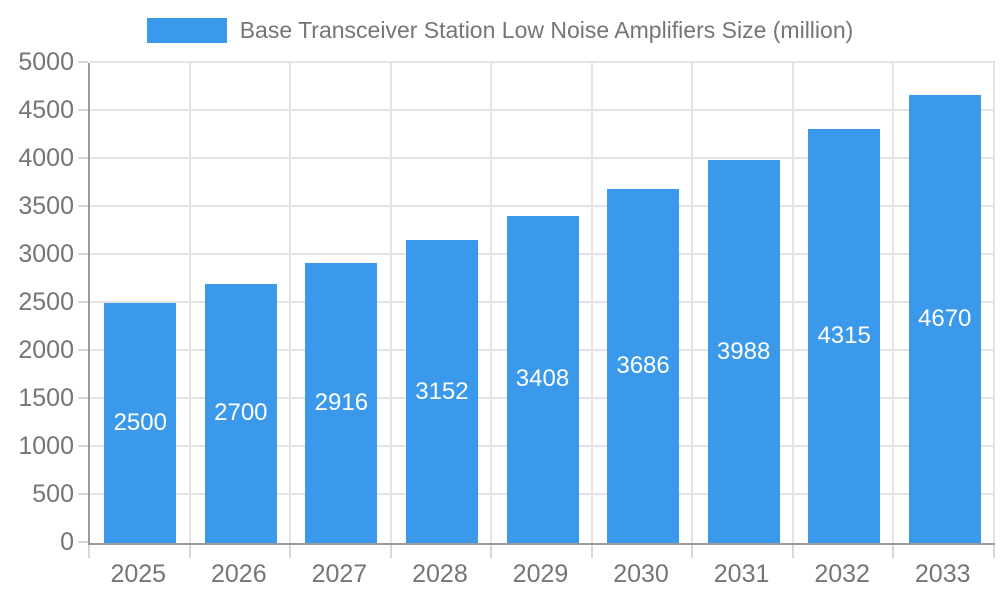 This screenshot has width=1000, height=600. I want to click on x-axis-tick-label: 2031, so click(741, 574).